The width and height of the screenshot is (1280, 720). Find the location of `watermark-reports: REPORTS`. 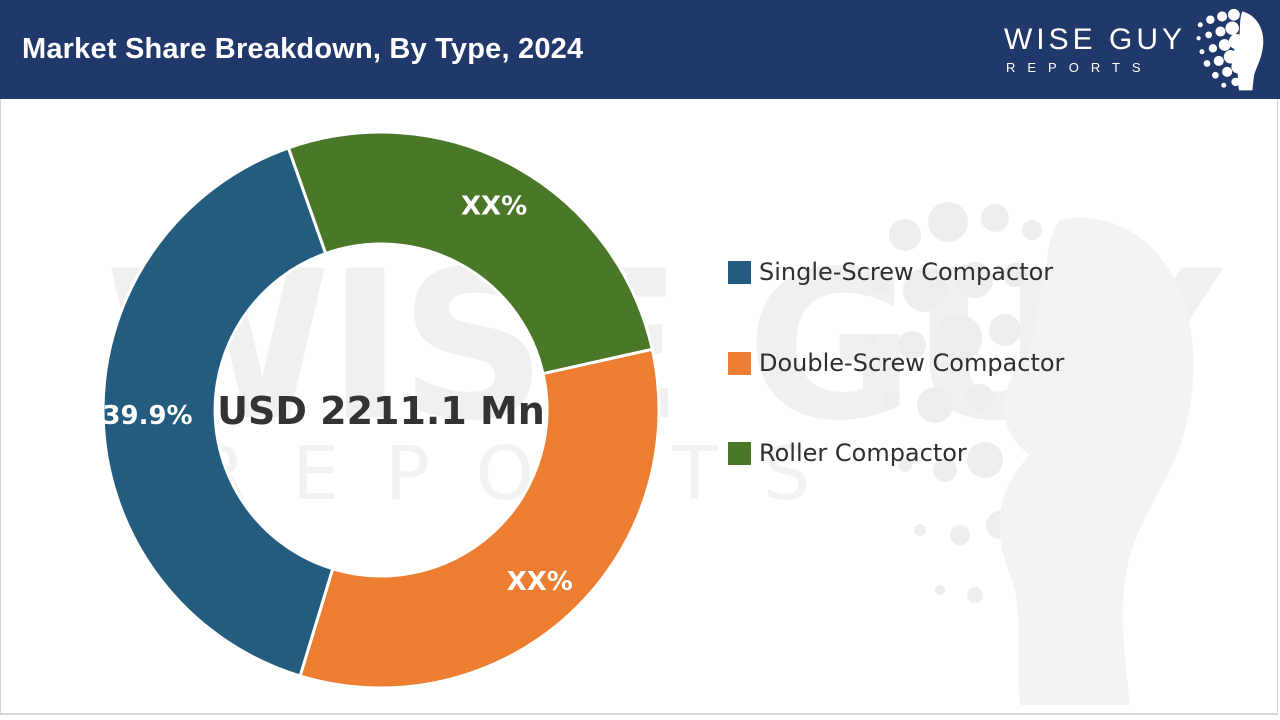

watermark-reports: REPORTS is located at coordinates (526, 474).